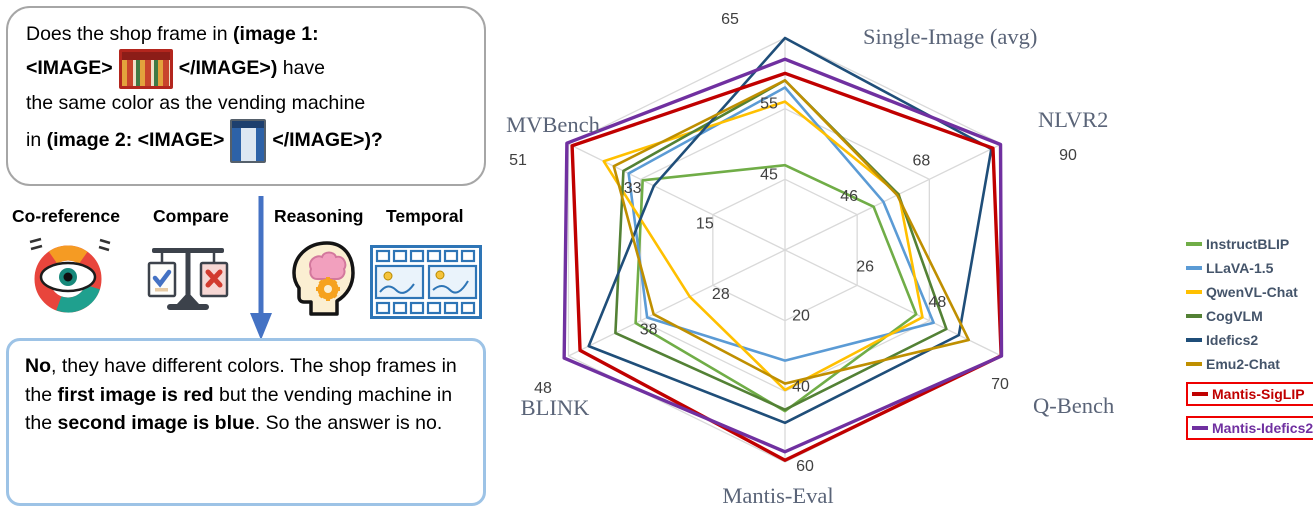  What do you see at coordinates (805, 466) in the screenshot?
I see `axis-tick-label: 60` at bounding box center [805, 466].